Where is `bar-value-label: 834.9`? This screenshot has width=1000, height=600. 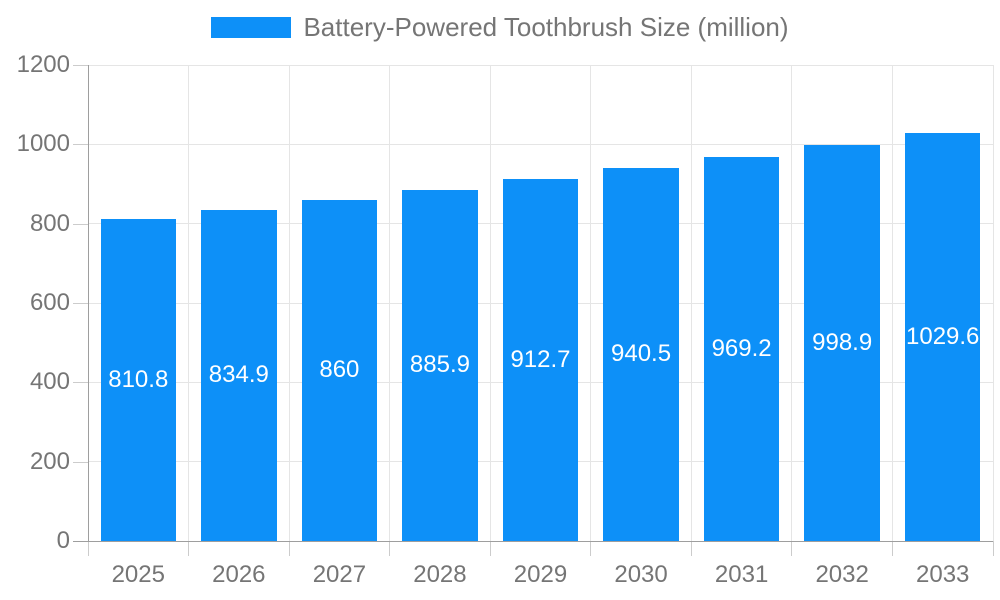
bar-value-label: 834.9 is located at coordinates (238, 375).